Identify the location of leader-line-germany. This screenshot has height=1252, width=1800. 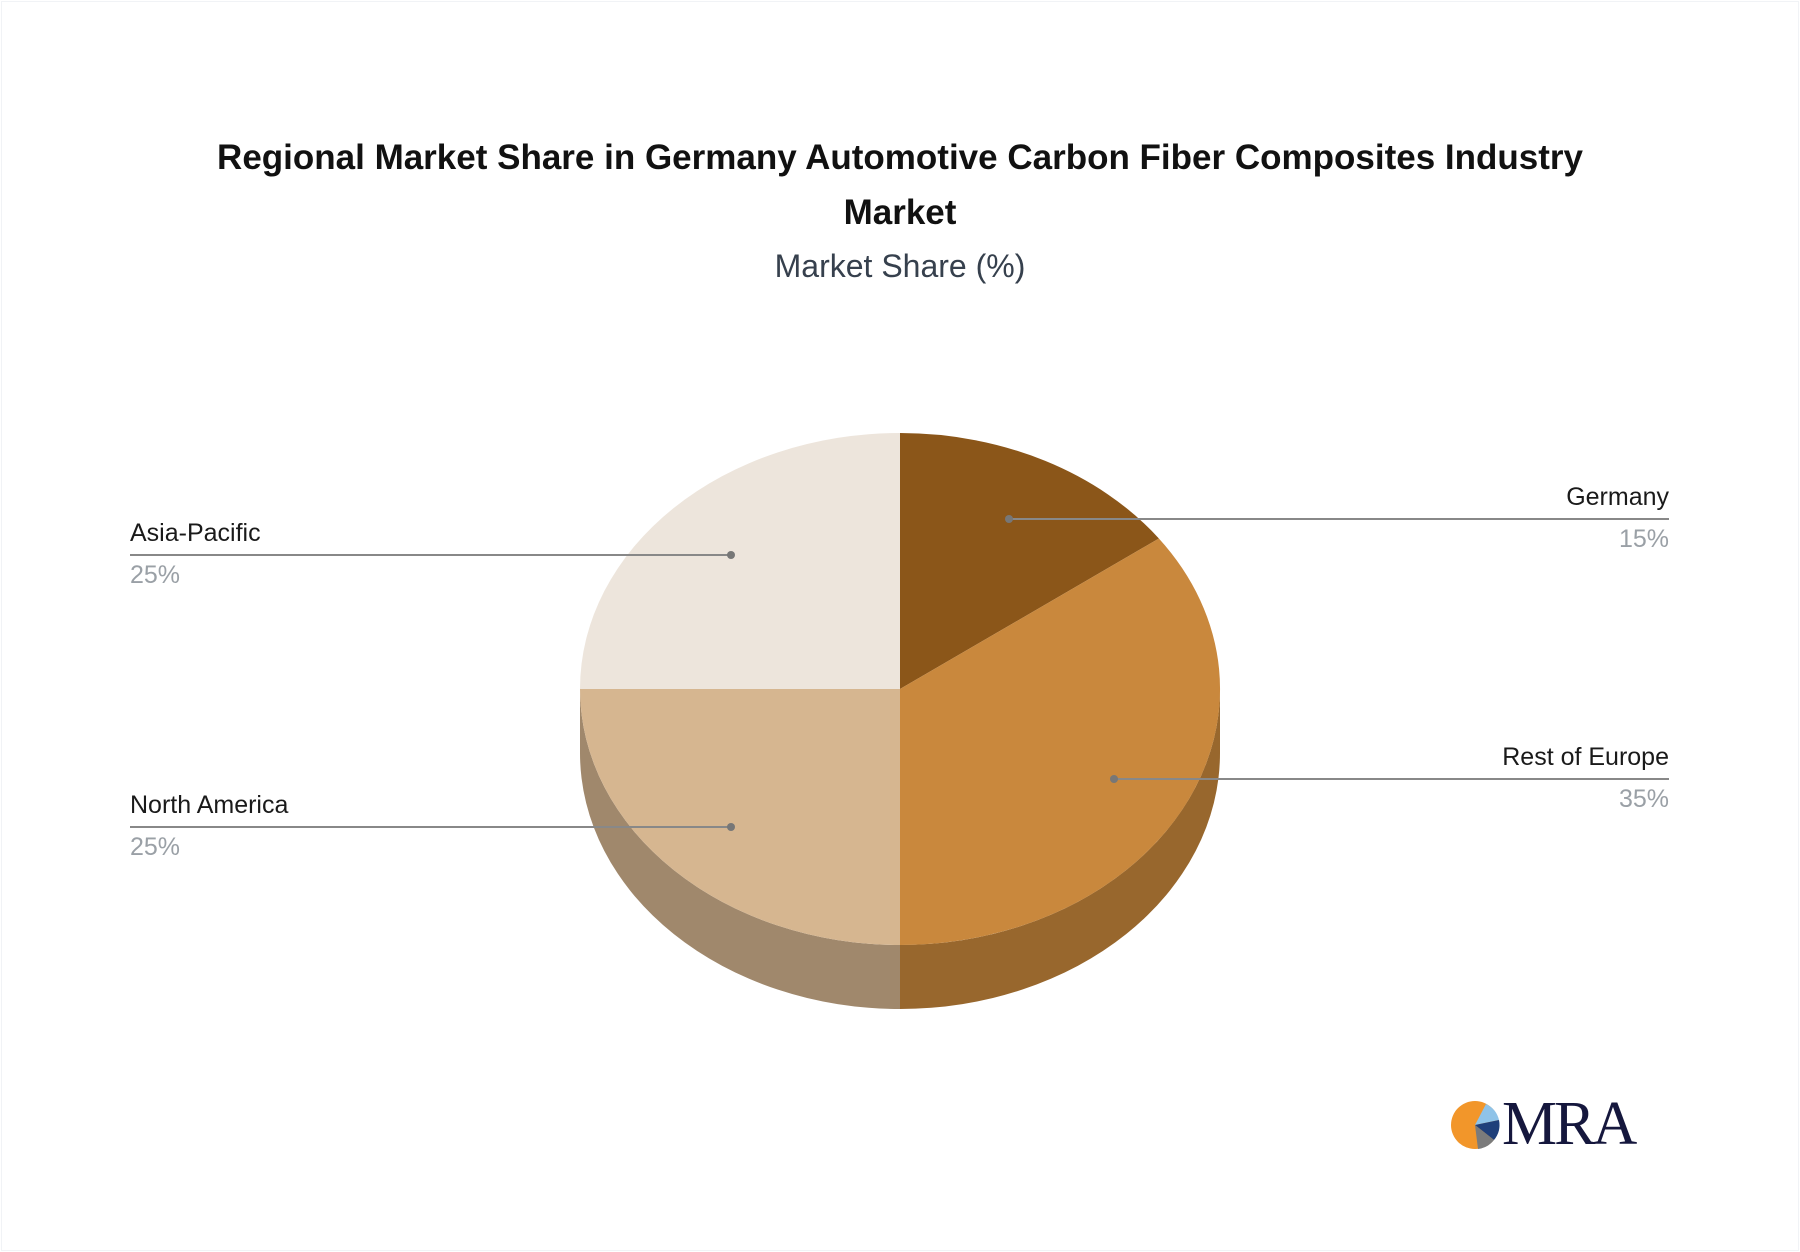
(1337, 519).